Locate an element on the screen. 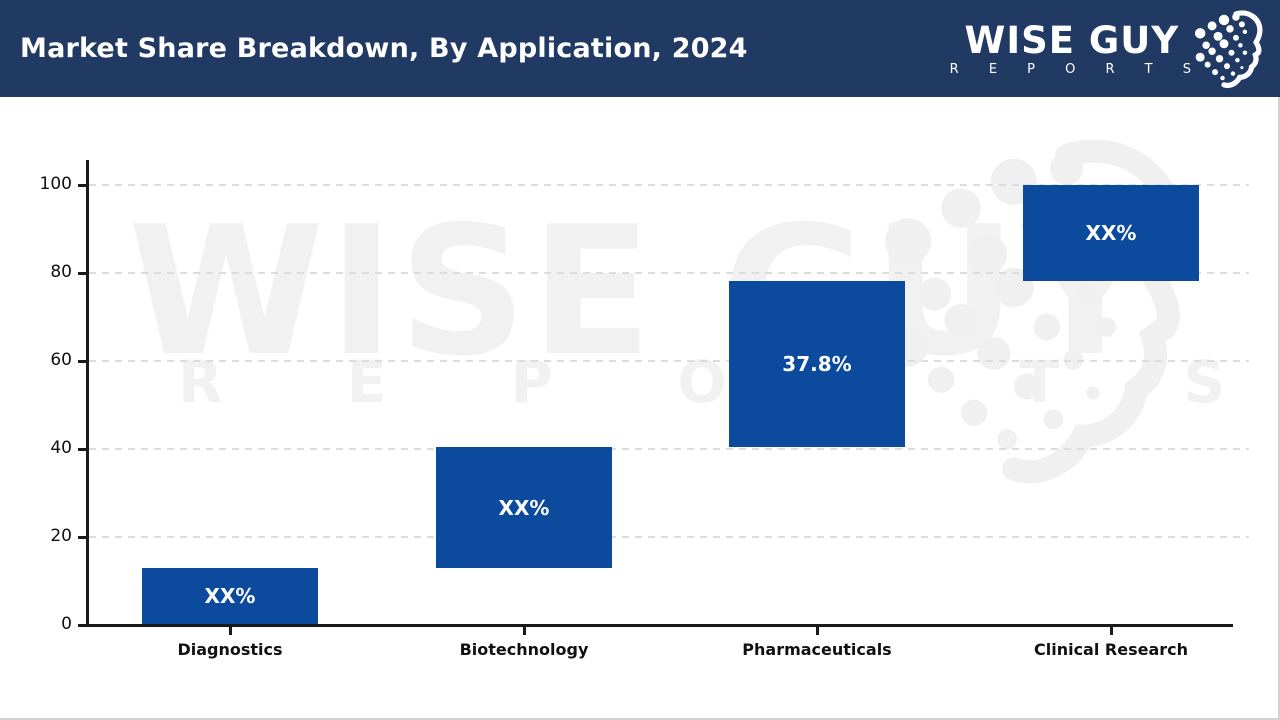 The image size is (1280, 720). x-axis-line is located at coordinates (659, 625).